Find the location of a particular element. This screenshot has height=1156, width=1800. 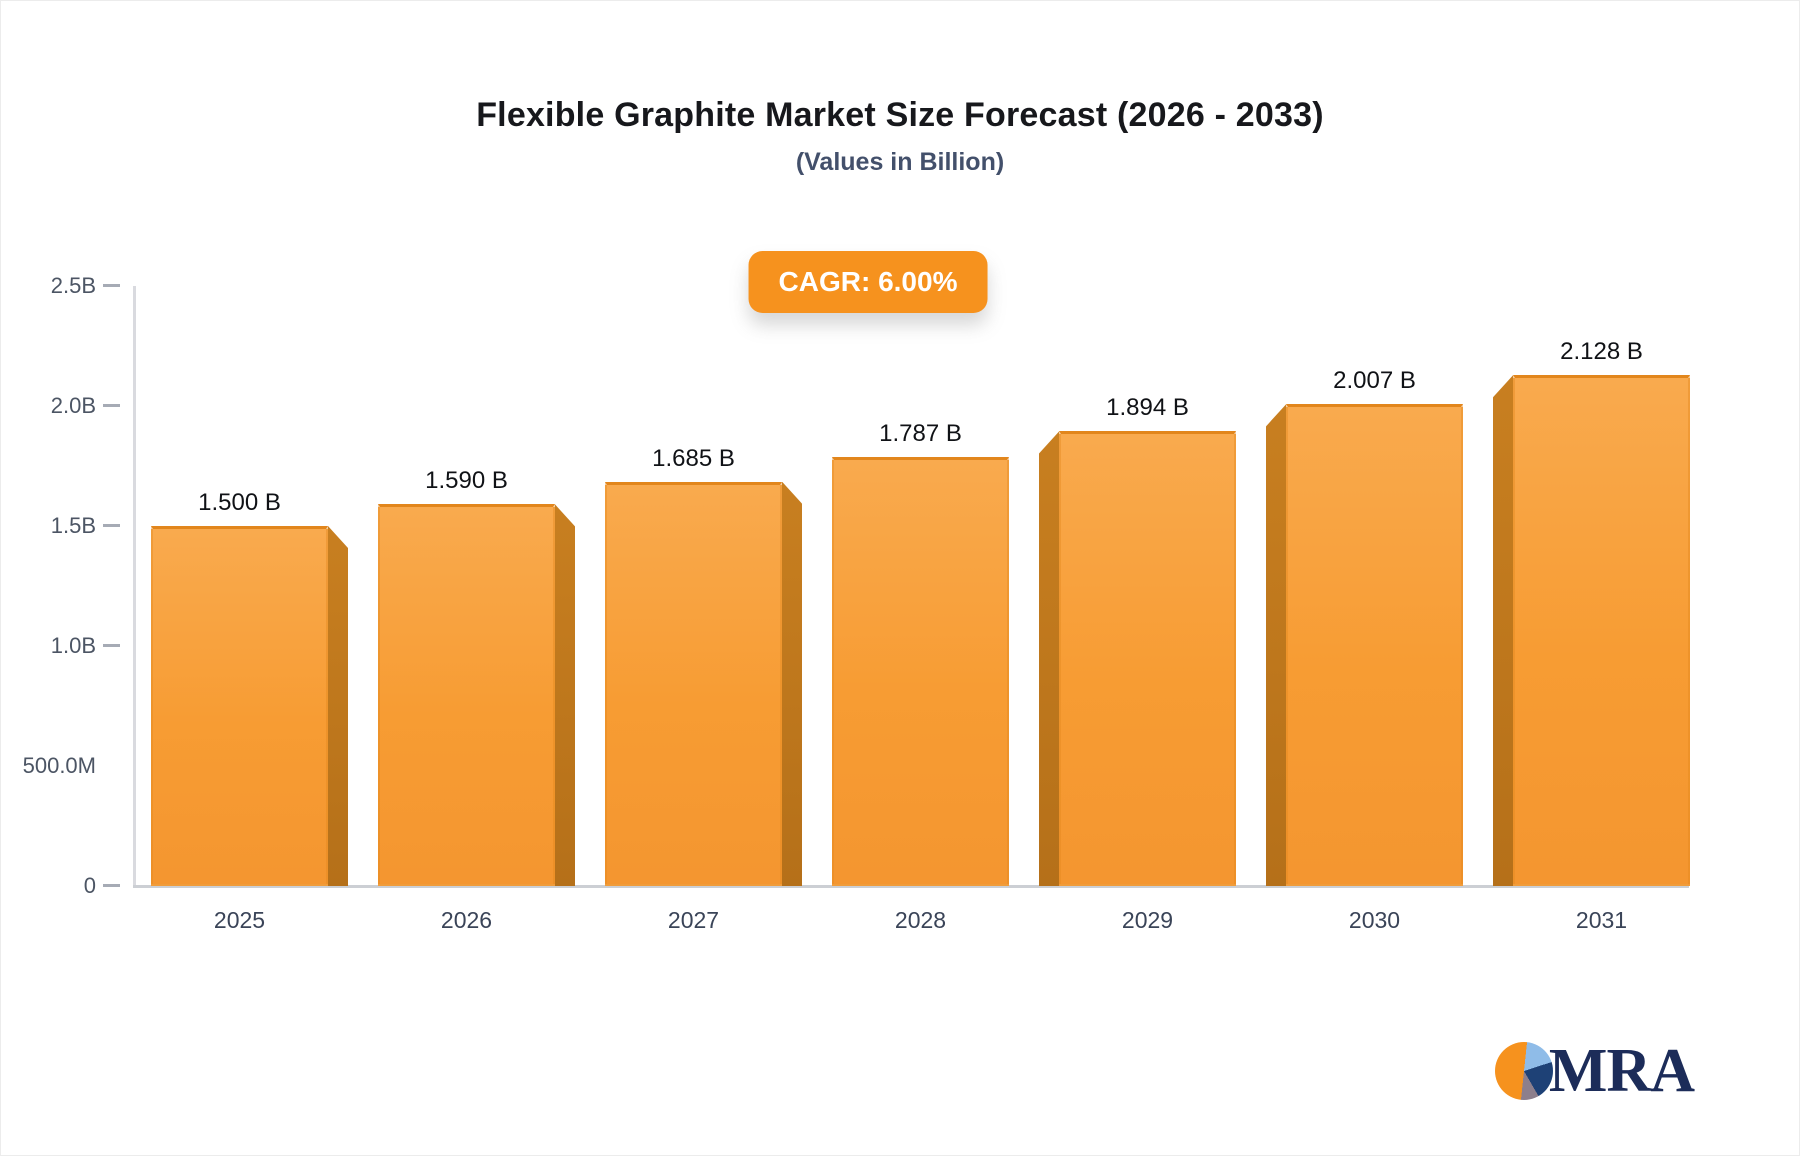

bar-group-2027: 1.685 B 2027 is located at coordinates (703, 689).